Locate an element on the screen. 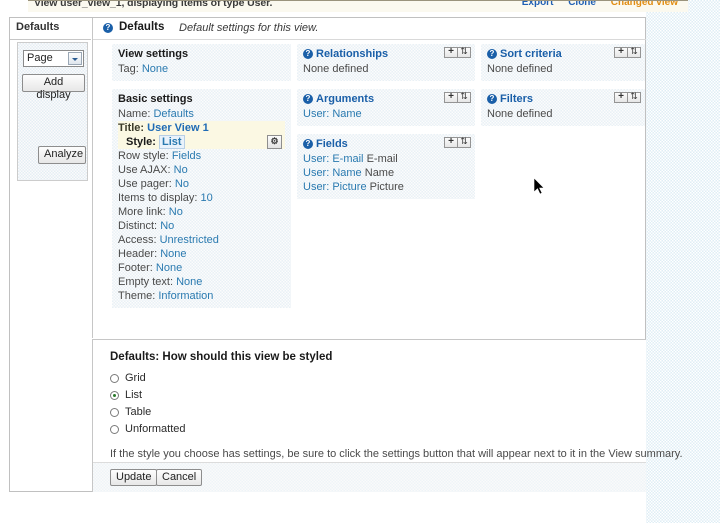 The image size is (720, 523). arguments-actions is located at coordinates (457, 97).